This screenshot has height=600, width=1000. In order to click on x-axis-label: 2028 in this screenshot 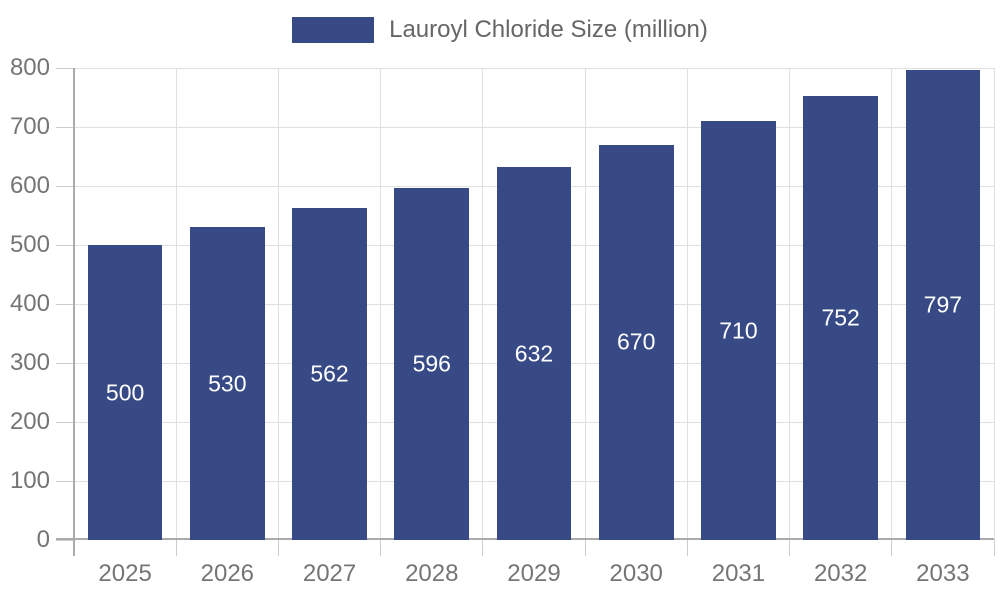, I will do `click(432, 573)`.